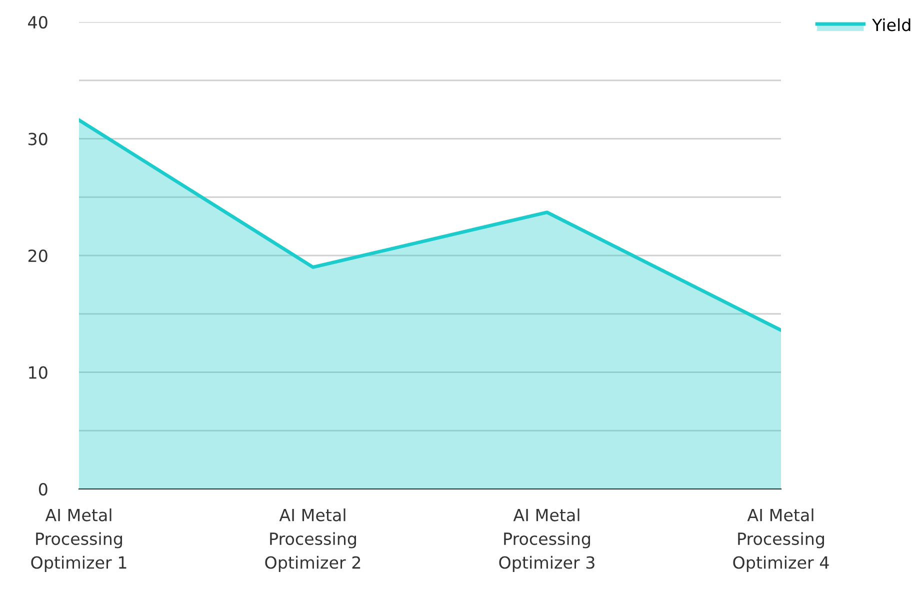  I want to click on y-tick-label: 20, so click(38, 255).